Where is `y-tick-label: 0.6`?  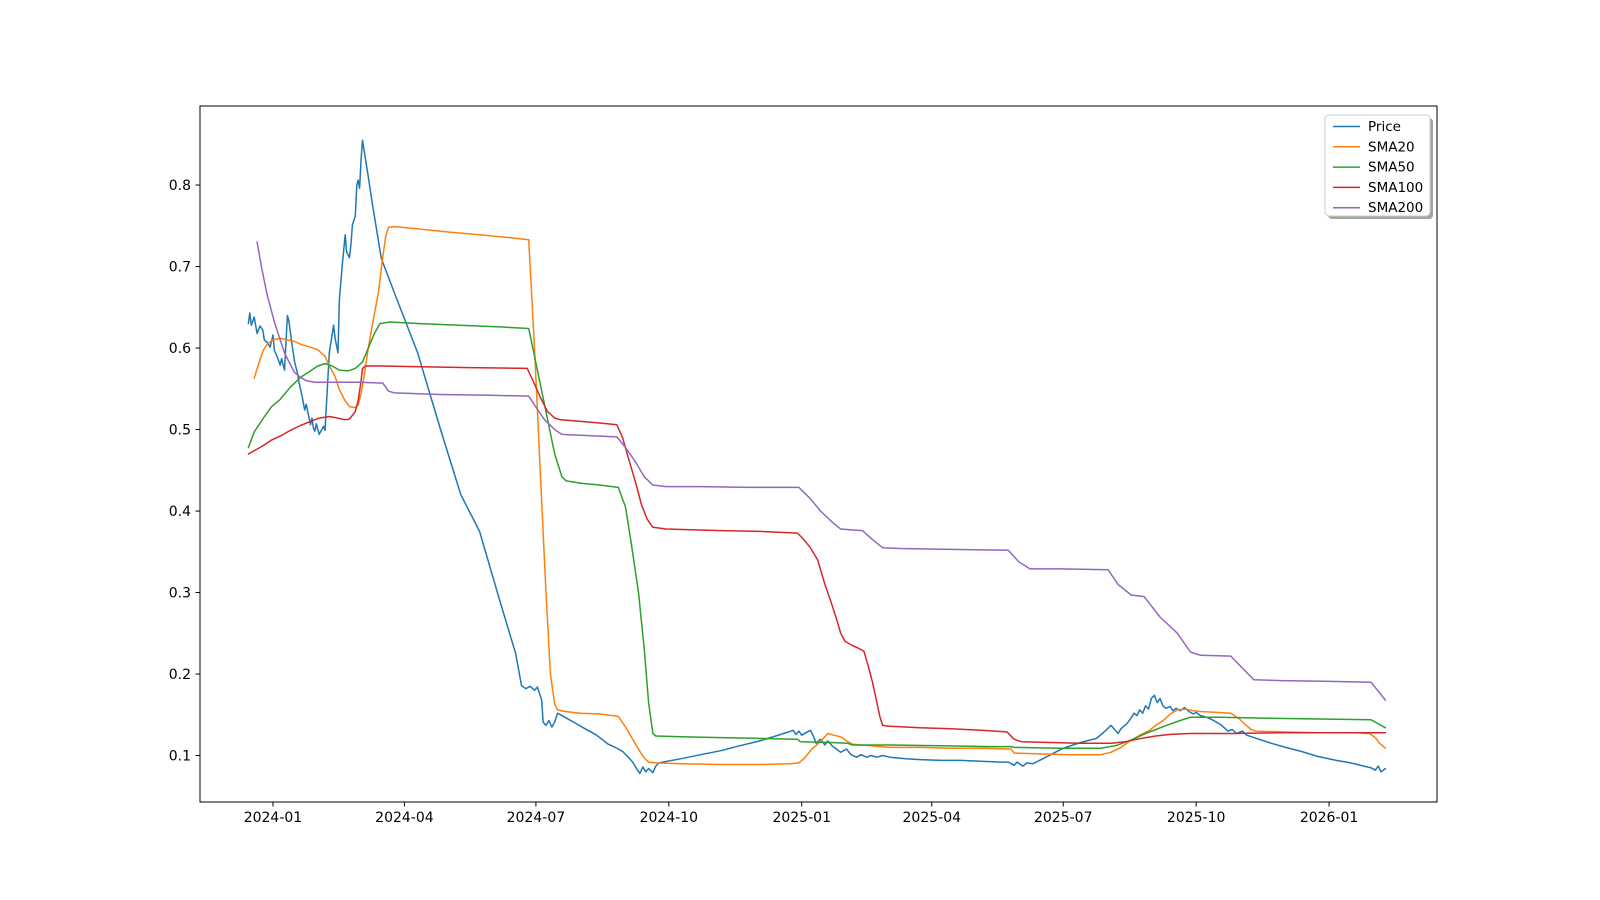
y-tick-label: 0.6 is located at coordinates (180, 349).